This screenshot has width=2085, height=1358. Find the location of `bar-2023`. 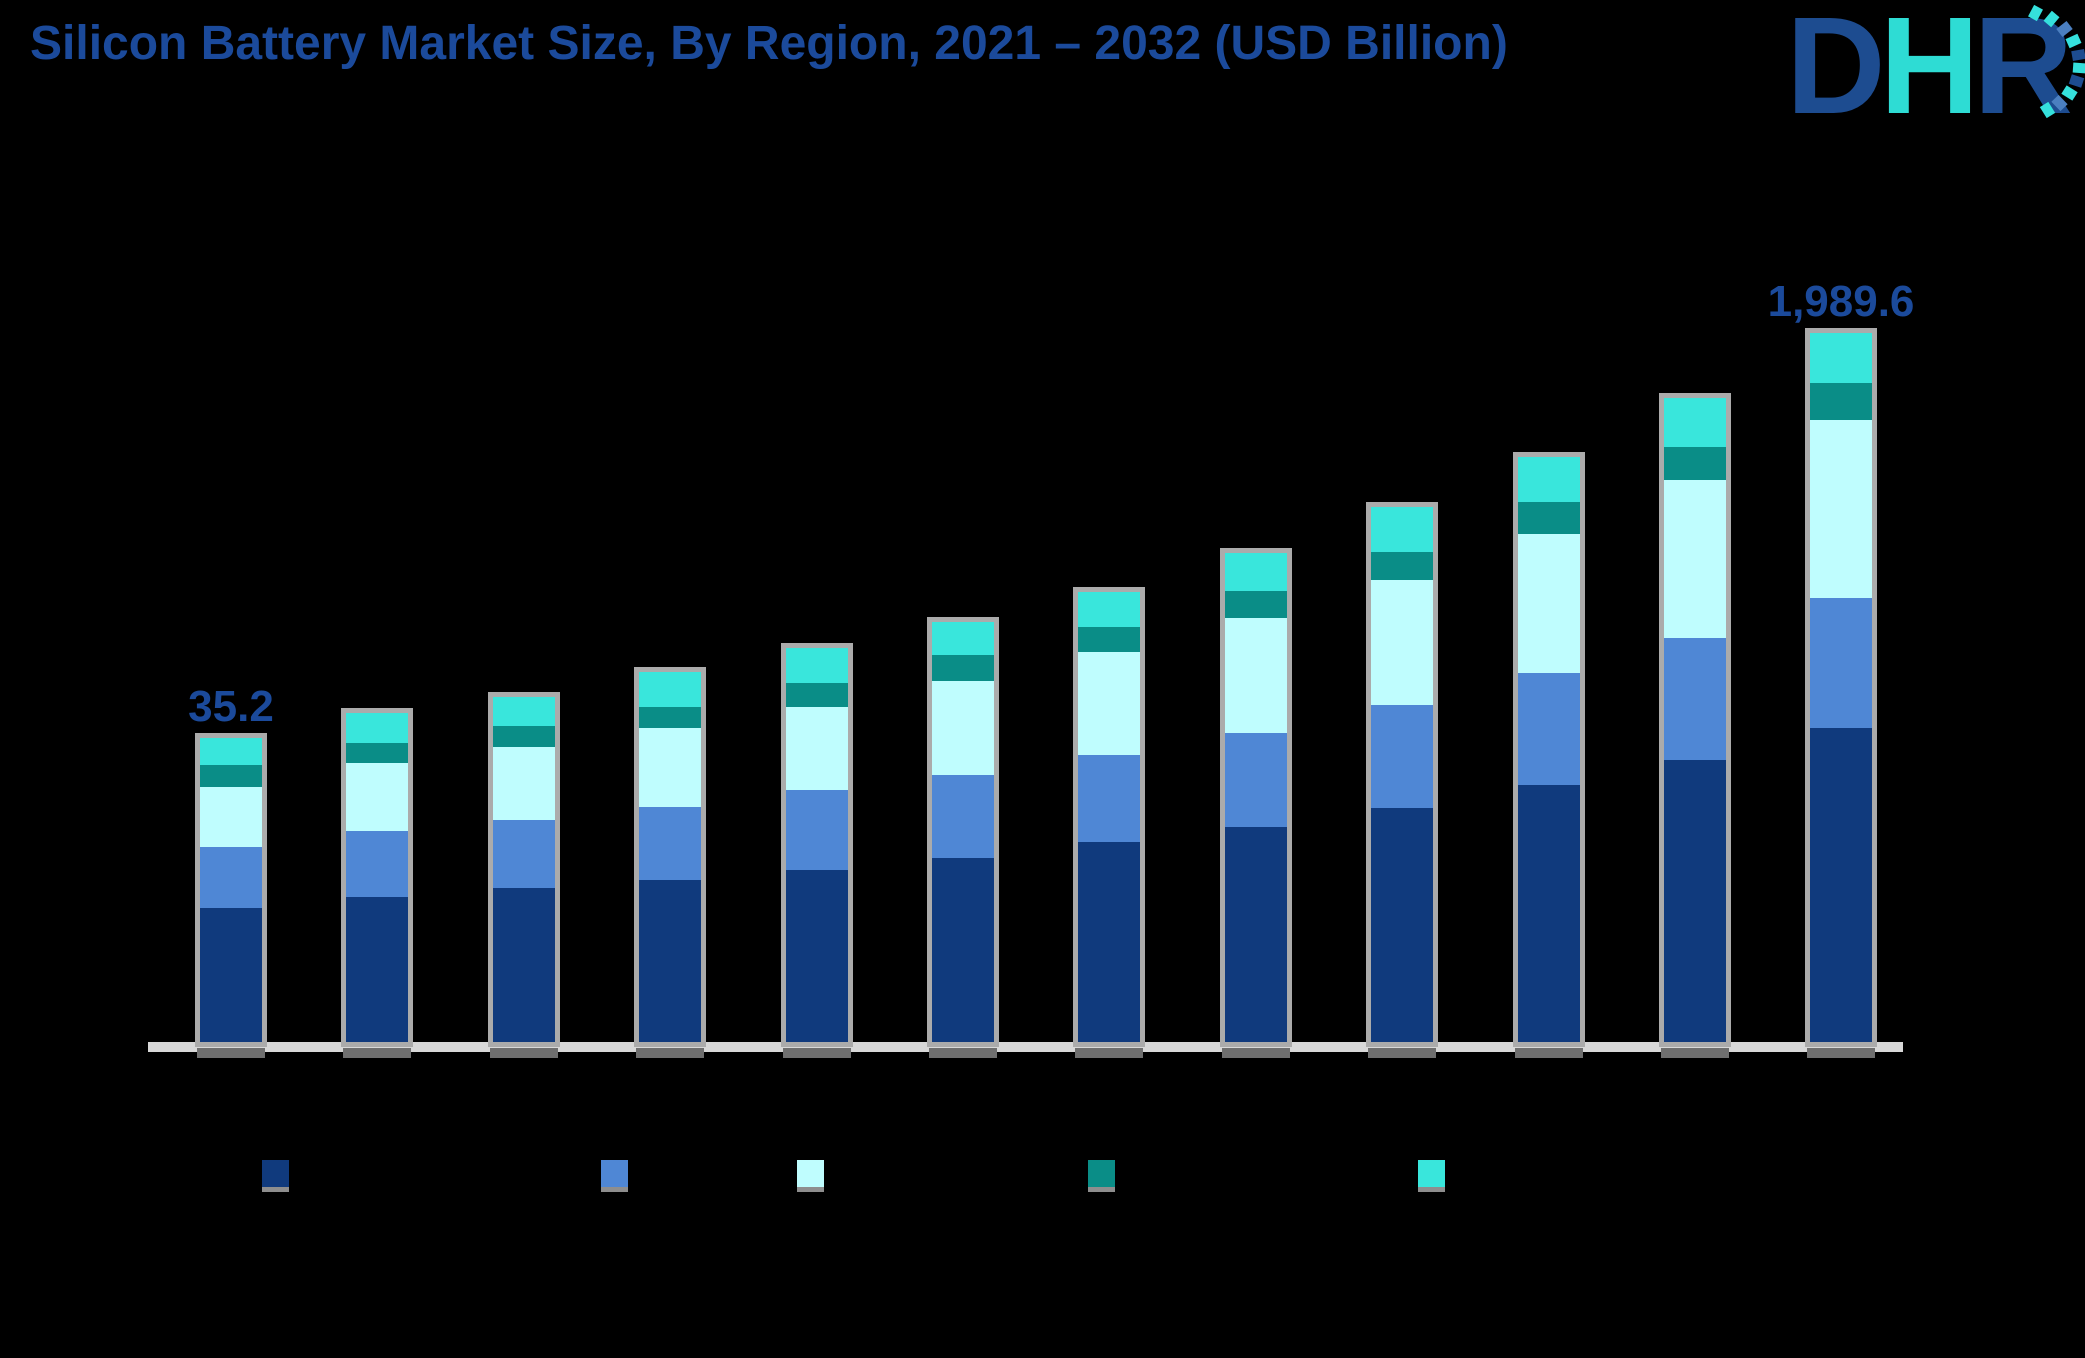

bar-2023 is located at coordinates (524, 869).